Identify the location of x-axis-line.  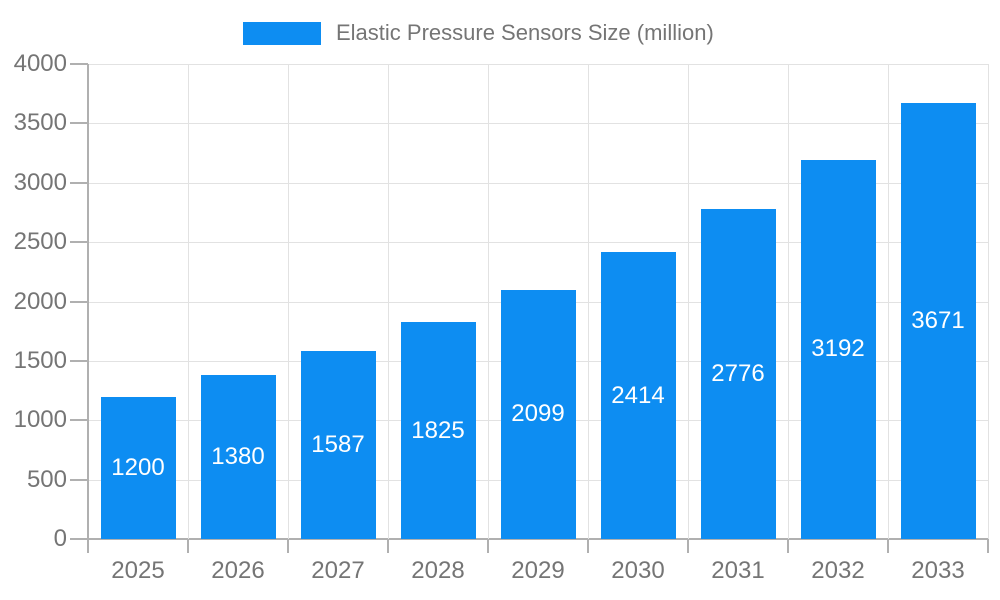
(538, 539).